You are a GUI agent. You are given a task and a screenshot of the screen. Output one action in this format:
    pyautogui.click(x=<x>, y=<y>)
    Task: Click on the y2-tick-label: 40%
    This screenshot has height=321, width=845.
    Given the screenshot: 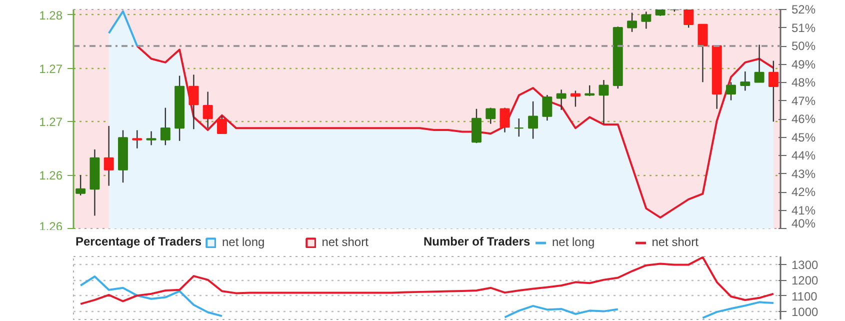 What is the action you would take?
    pyautogui.click(x=804, y=223)
    